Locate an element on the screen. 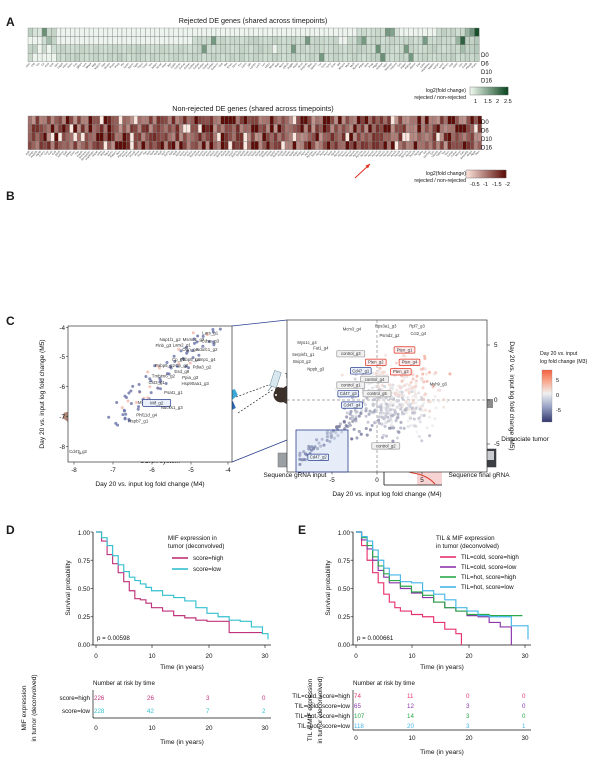  svg-text: Clu is located at coordinates (38, 64).